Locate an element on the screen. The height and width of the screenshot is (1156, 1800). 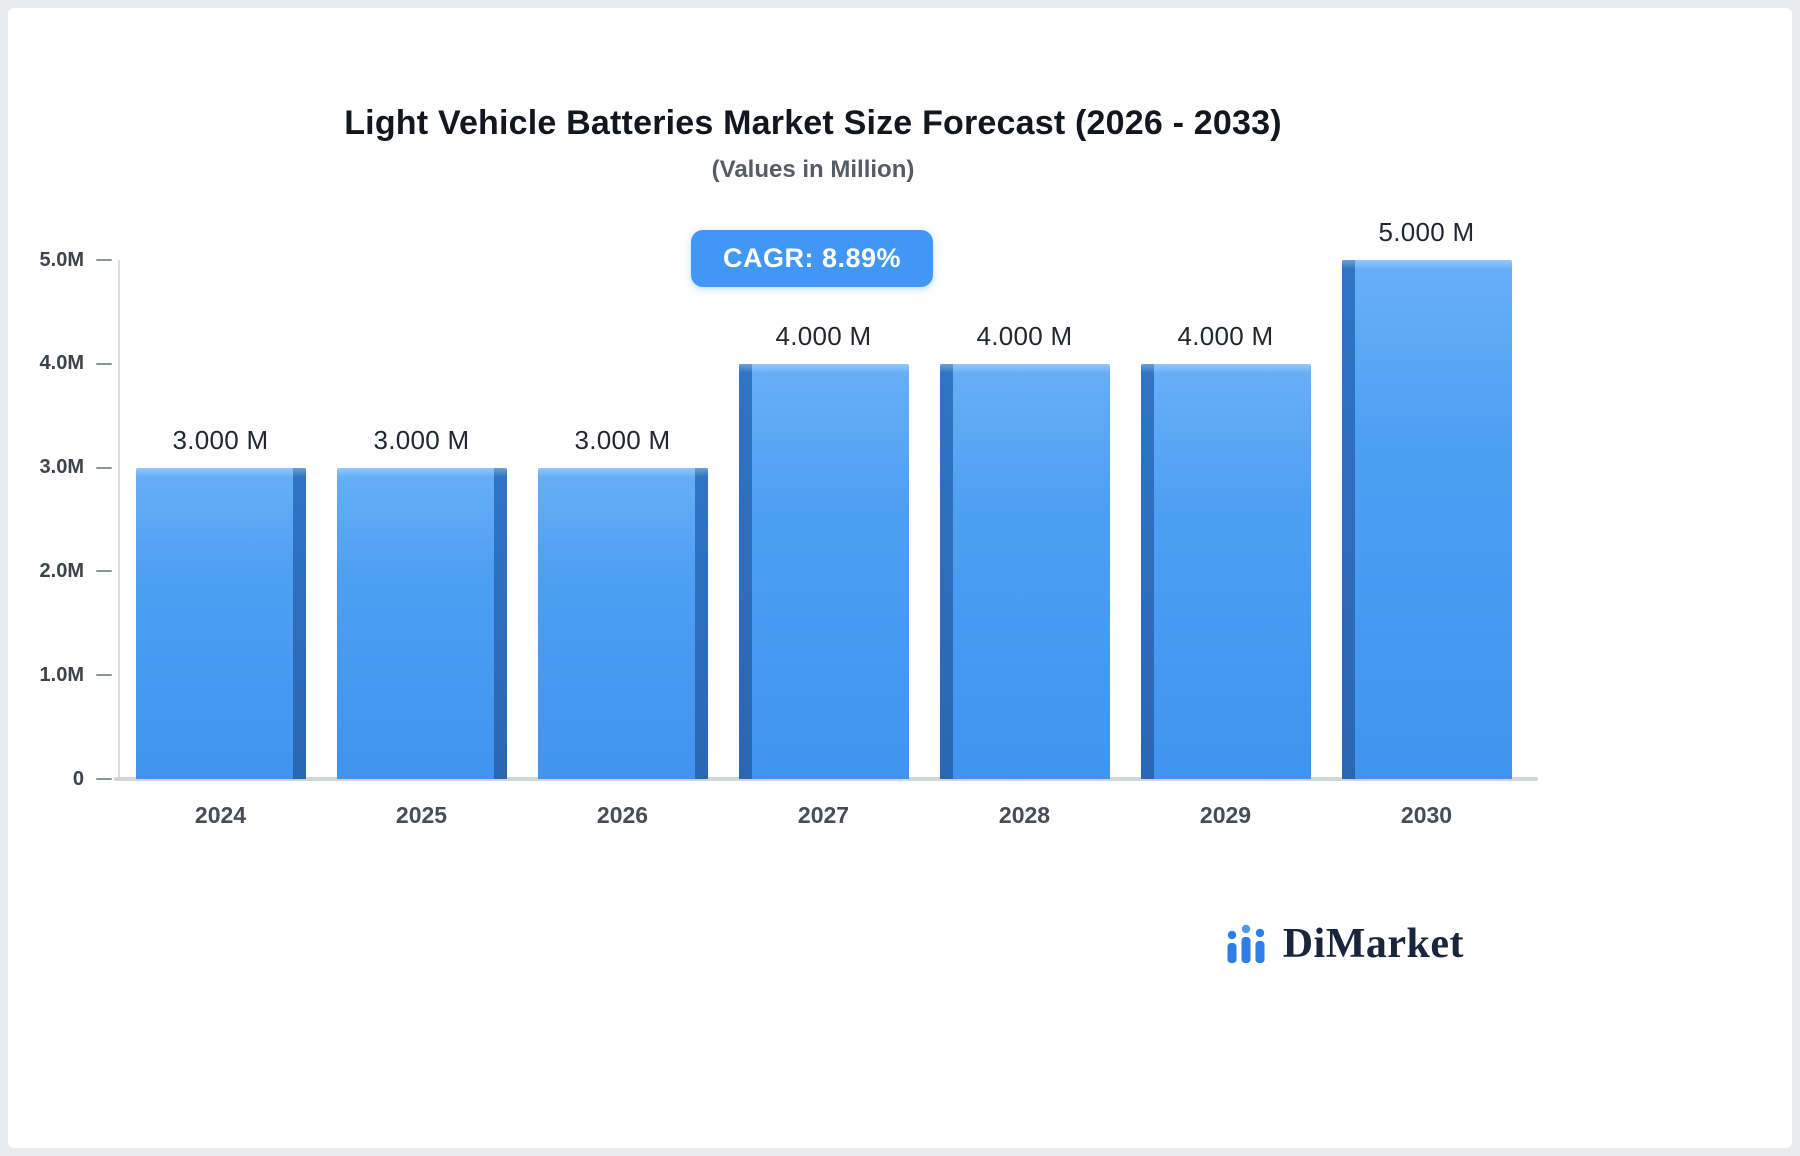
bar-2024 is located at coordinates (220, 623).